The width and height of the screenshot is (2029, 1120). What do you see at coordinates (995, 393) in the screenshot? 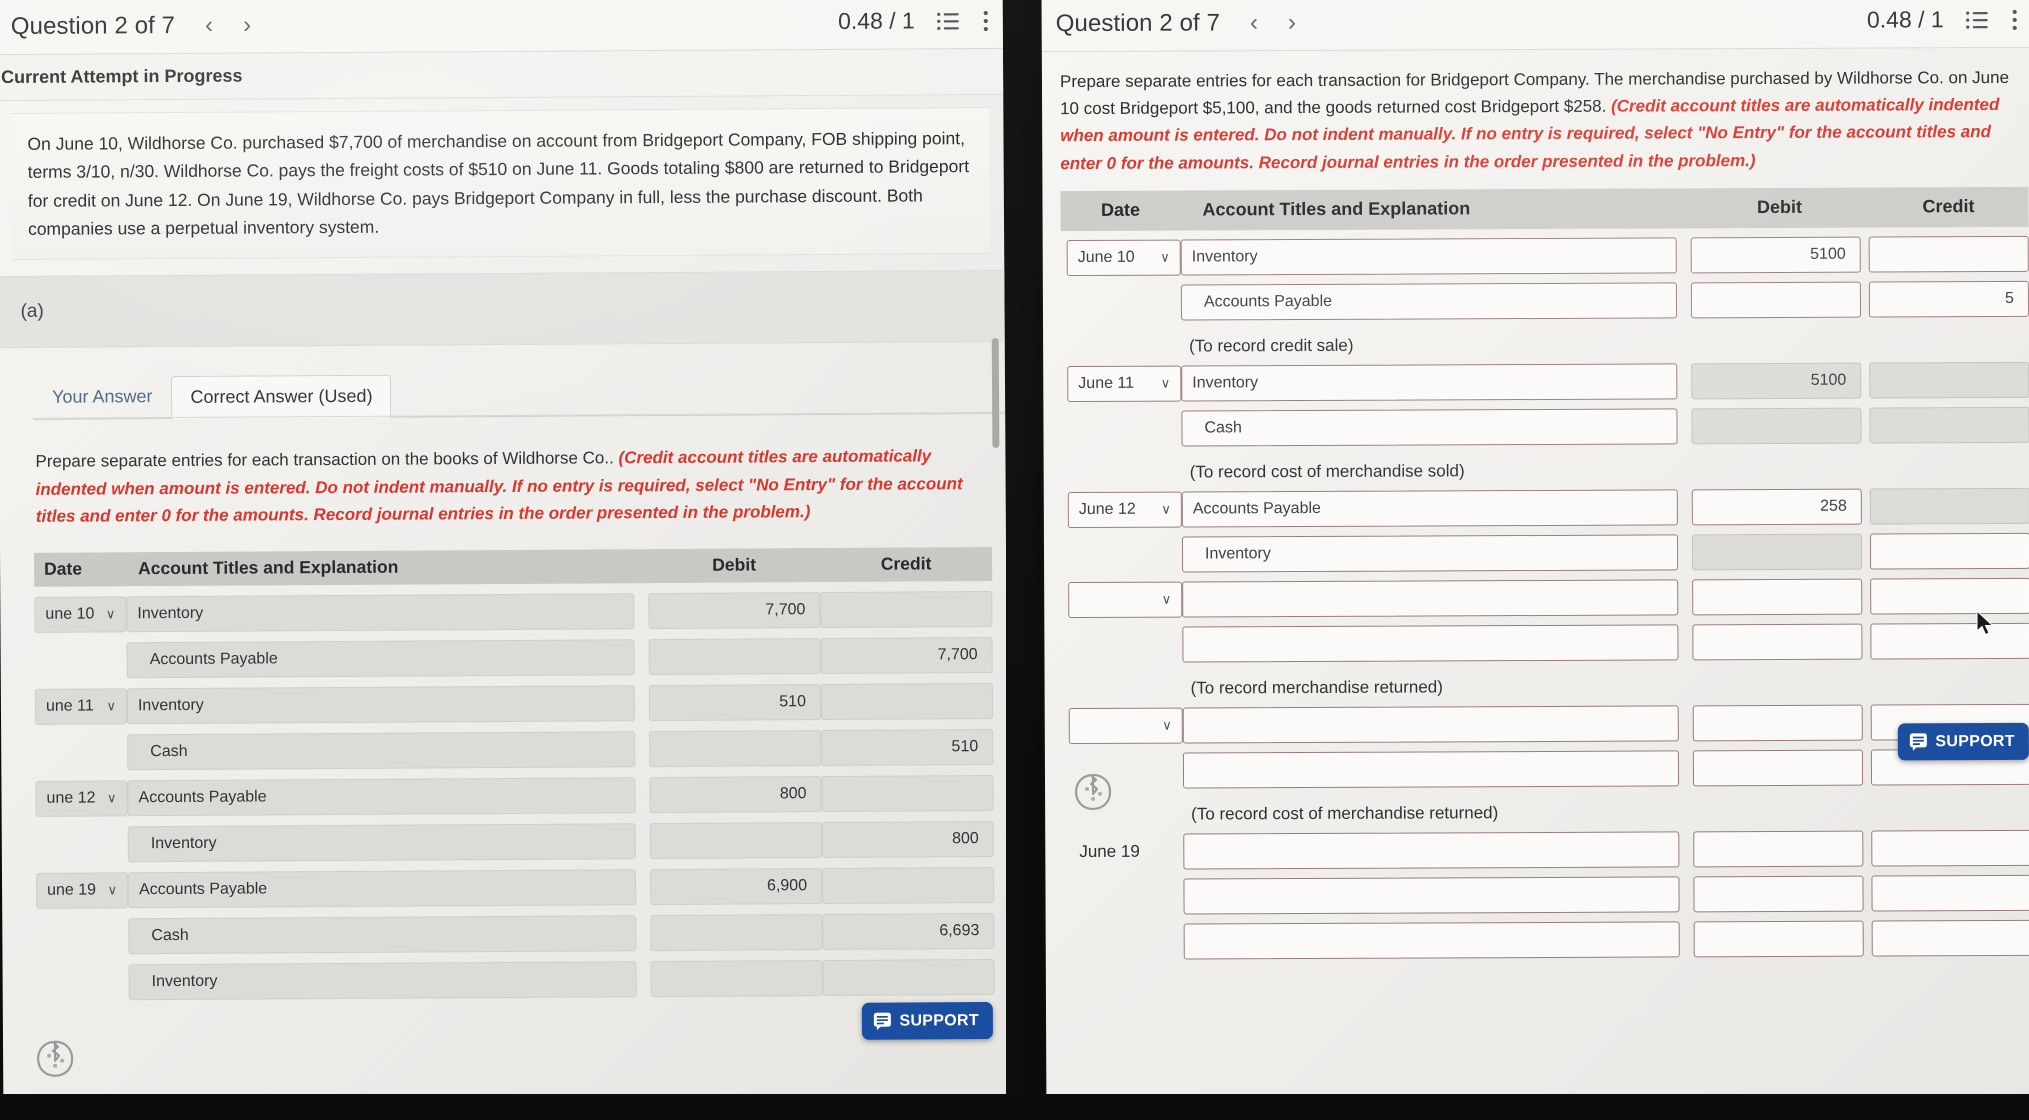
I see `left-scrollbar-thumb` at bounding box center [995, 393].